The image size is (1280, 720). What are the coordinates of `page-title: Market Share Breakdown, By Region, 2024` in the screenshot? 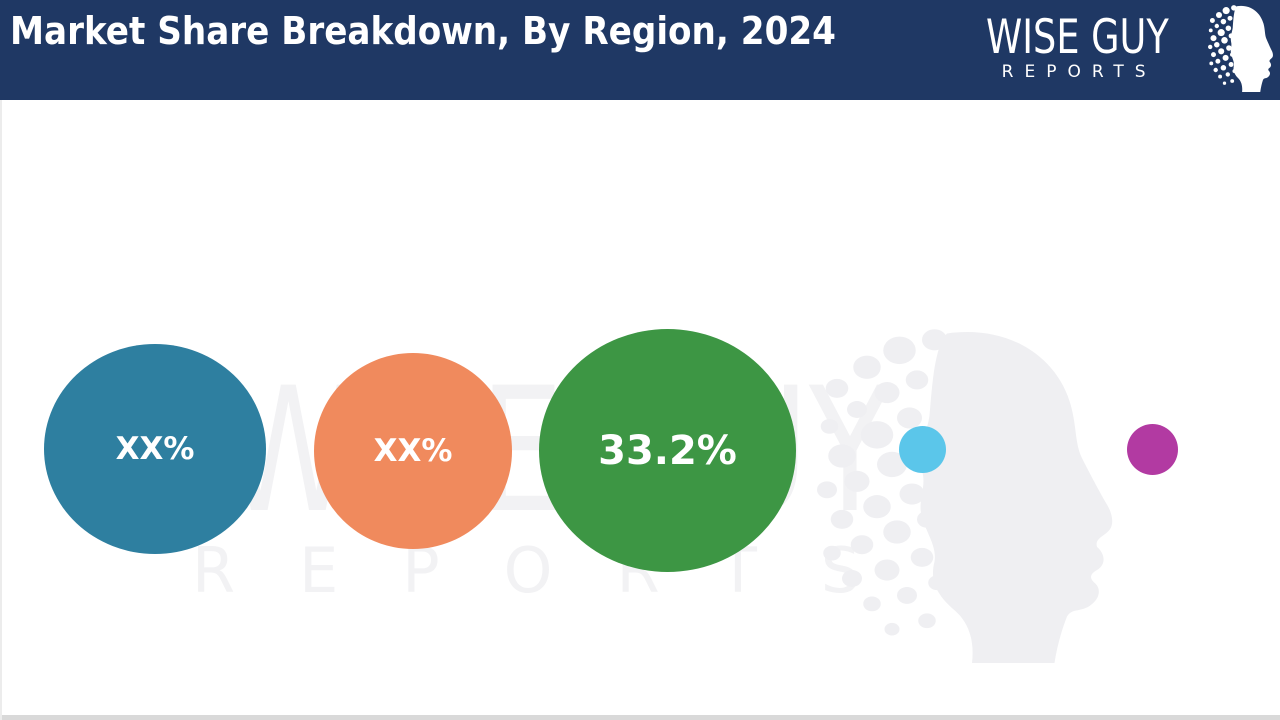 It's located at (423, 31).